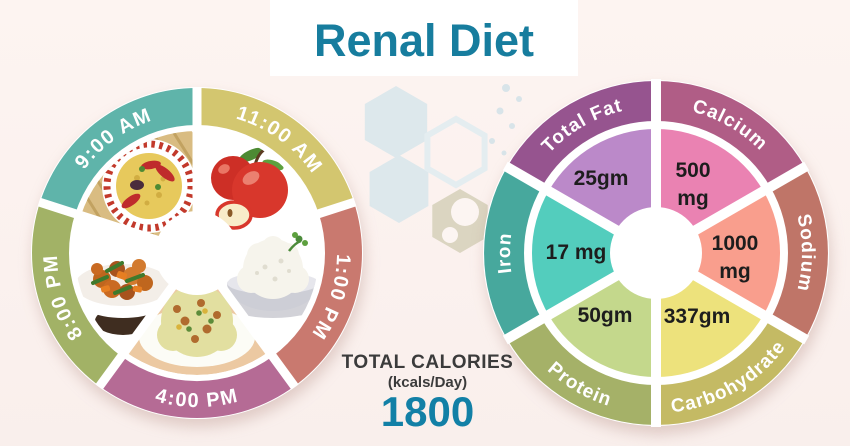 Image resolution: width=850 pixels, height=446 pixels. I want to click on ring-segment-carbohydrate, so click(730, 372).